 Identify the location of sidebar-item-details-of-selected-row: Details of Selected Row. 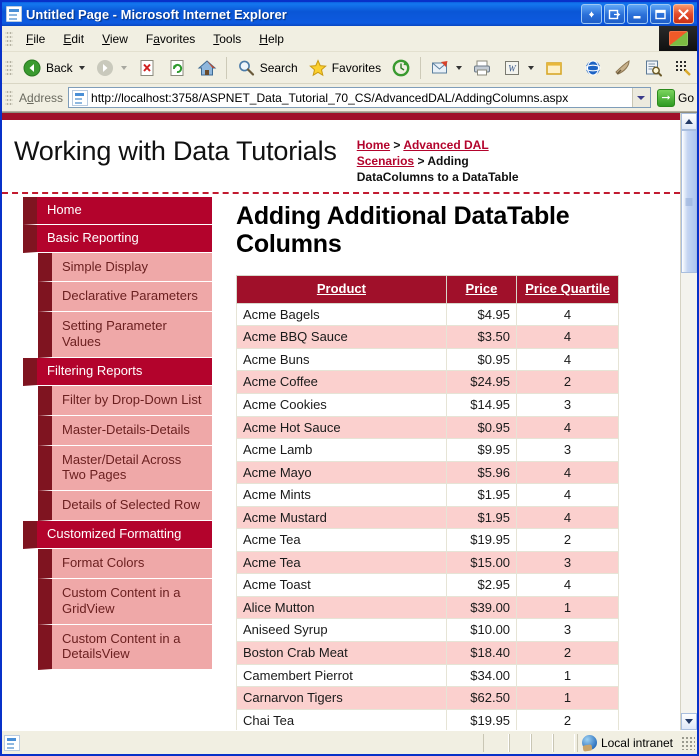
(125, 506).